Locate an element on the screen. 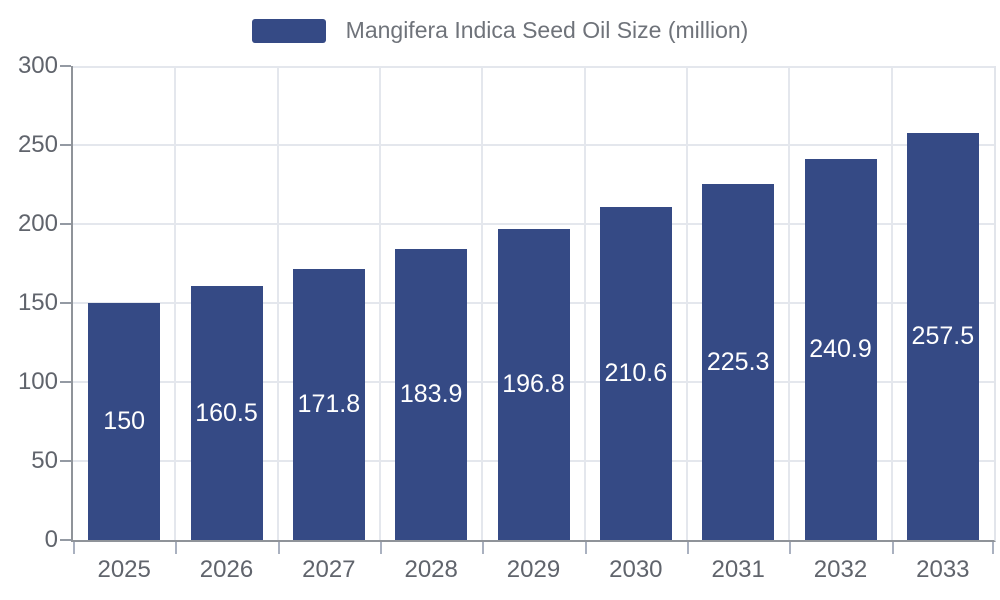 The width and height of the screenshot is (1000, 600). bar-2030: 210.6 is located at coordinates (635, 373).